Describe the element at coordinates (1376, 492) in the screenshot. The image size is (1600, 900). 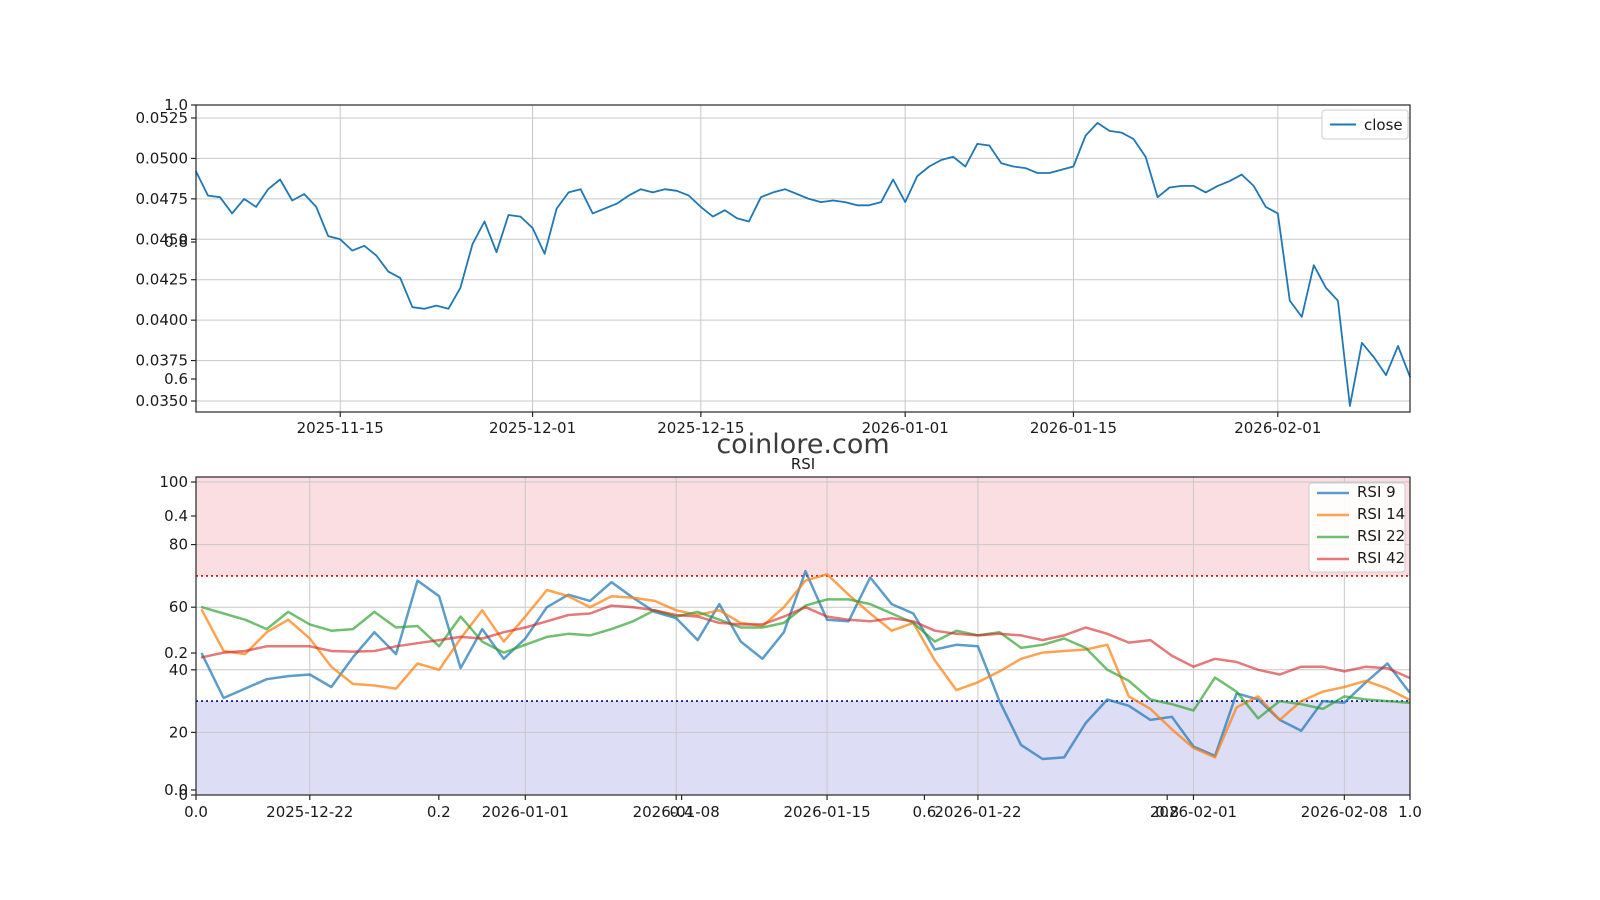
I see `legend-label-rsi-9: RSI 9` at that location.